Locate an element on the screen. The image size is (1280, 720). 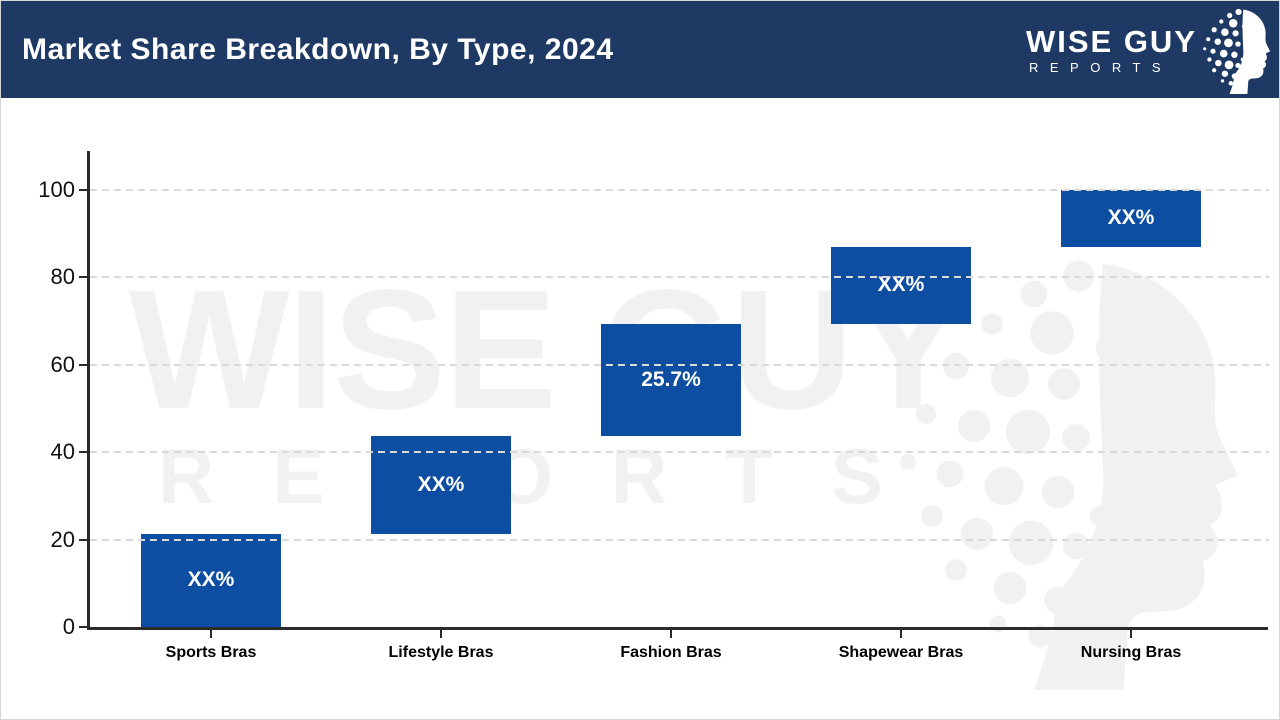
y-axis-label-40: 40 is located at coordinates (62, 452).